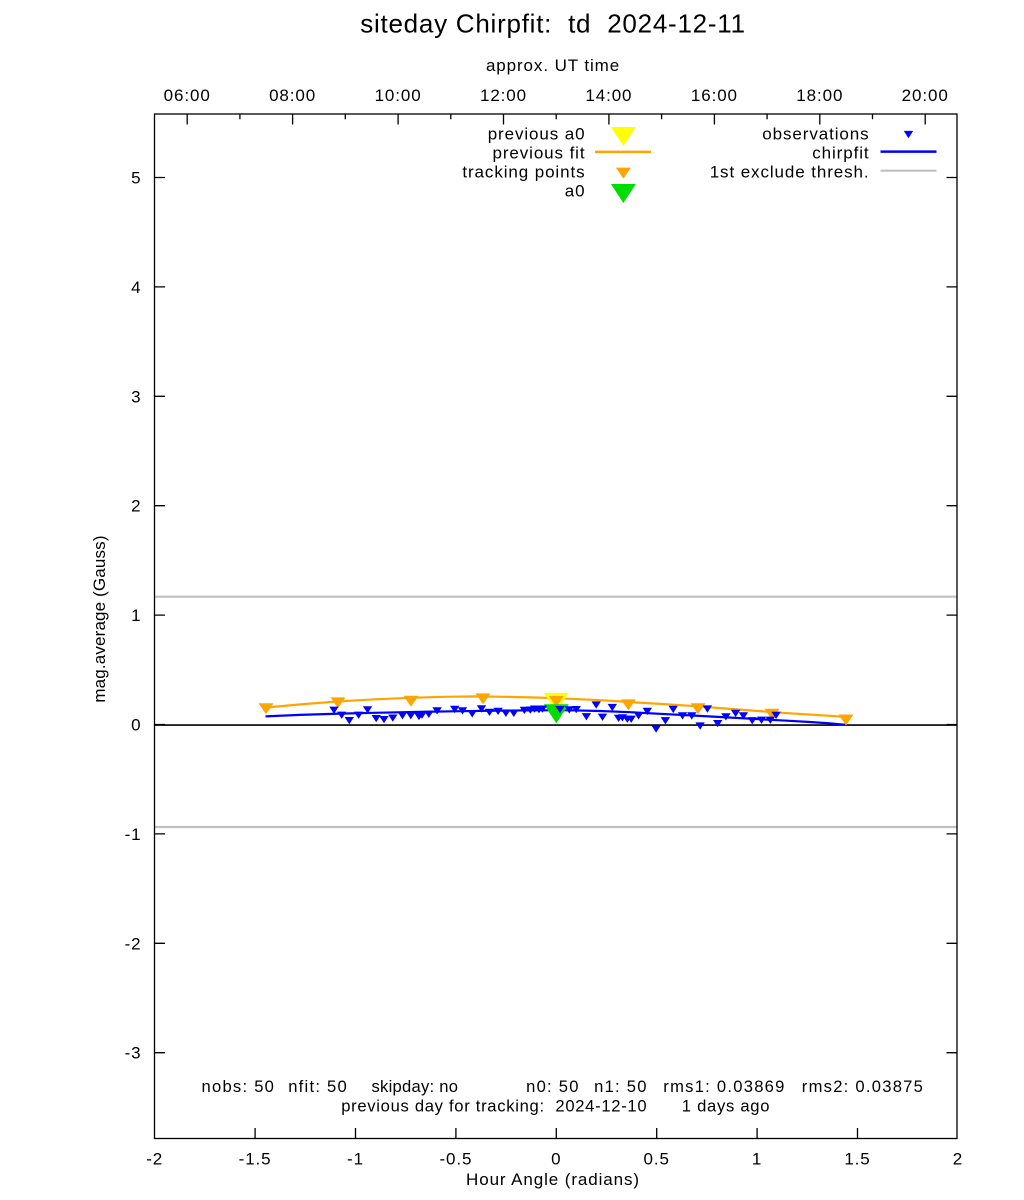 The height and width of the screenshot is (1200, 1024). I want to click on svg-text: 06:00, so click(187, 95).